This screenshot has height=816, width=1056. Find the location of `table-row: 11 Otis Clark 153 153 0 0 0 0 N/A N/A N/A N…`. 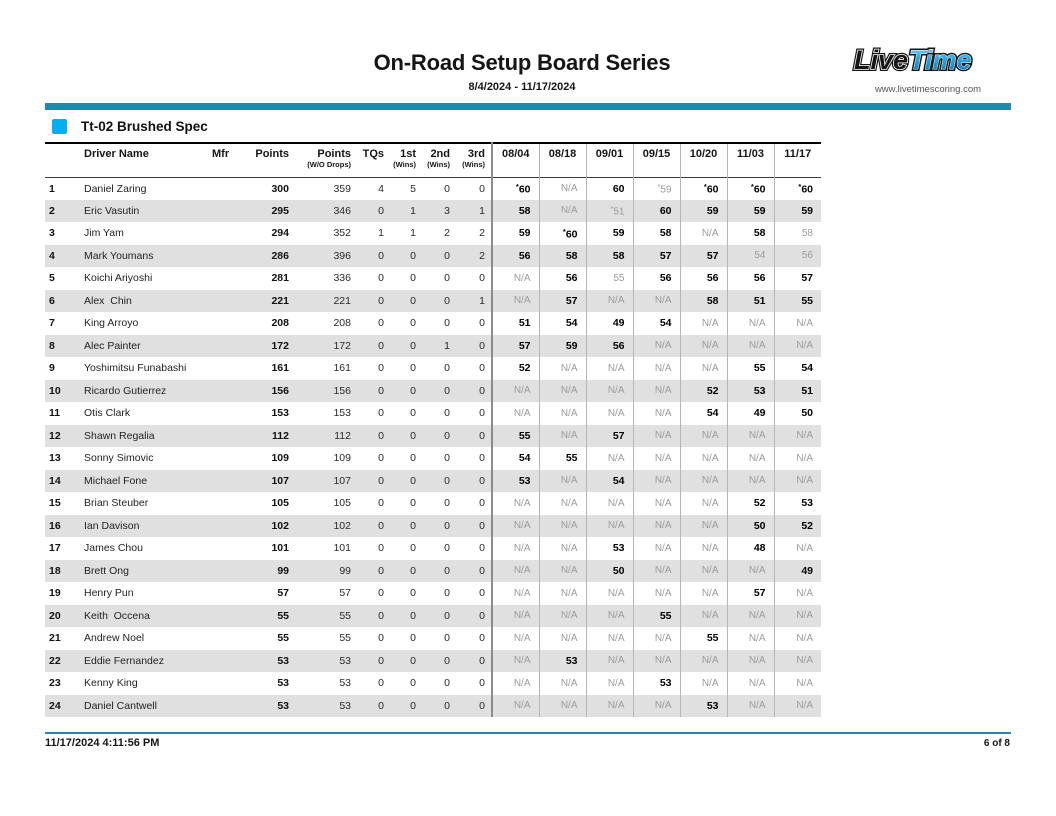

table-row: 11 Otis Clark 153 153 0 0 0 0 N/A N/A N/A N… is located at coordinates (433, 413).